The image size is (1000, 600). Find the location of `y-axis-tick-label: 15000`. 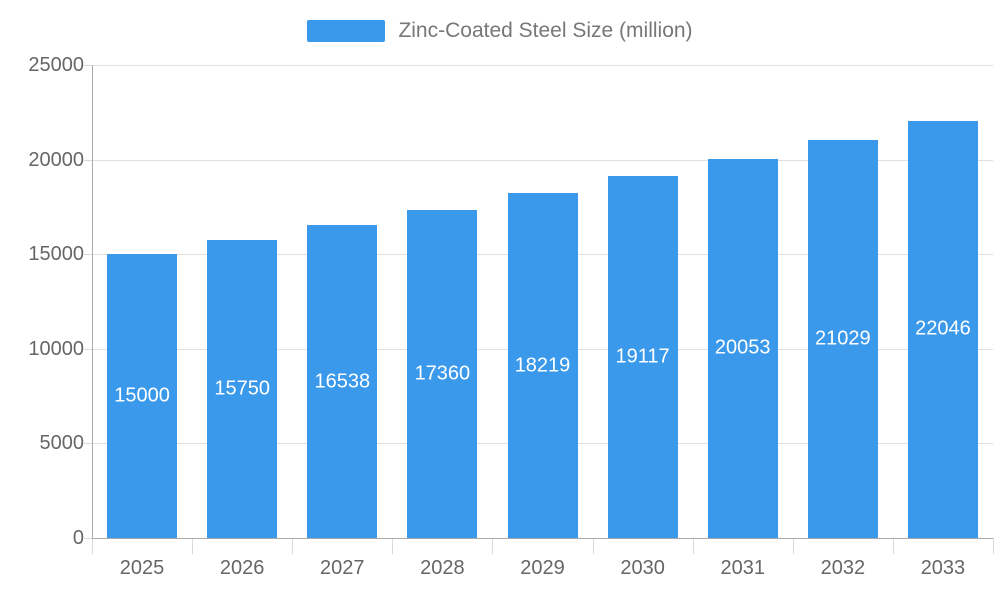

y-axis-tick-label: 15000 is located at coordinates (56, 254).